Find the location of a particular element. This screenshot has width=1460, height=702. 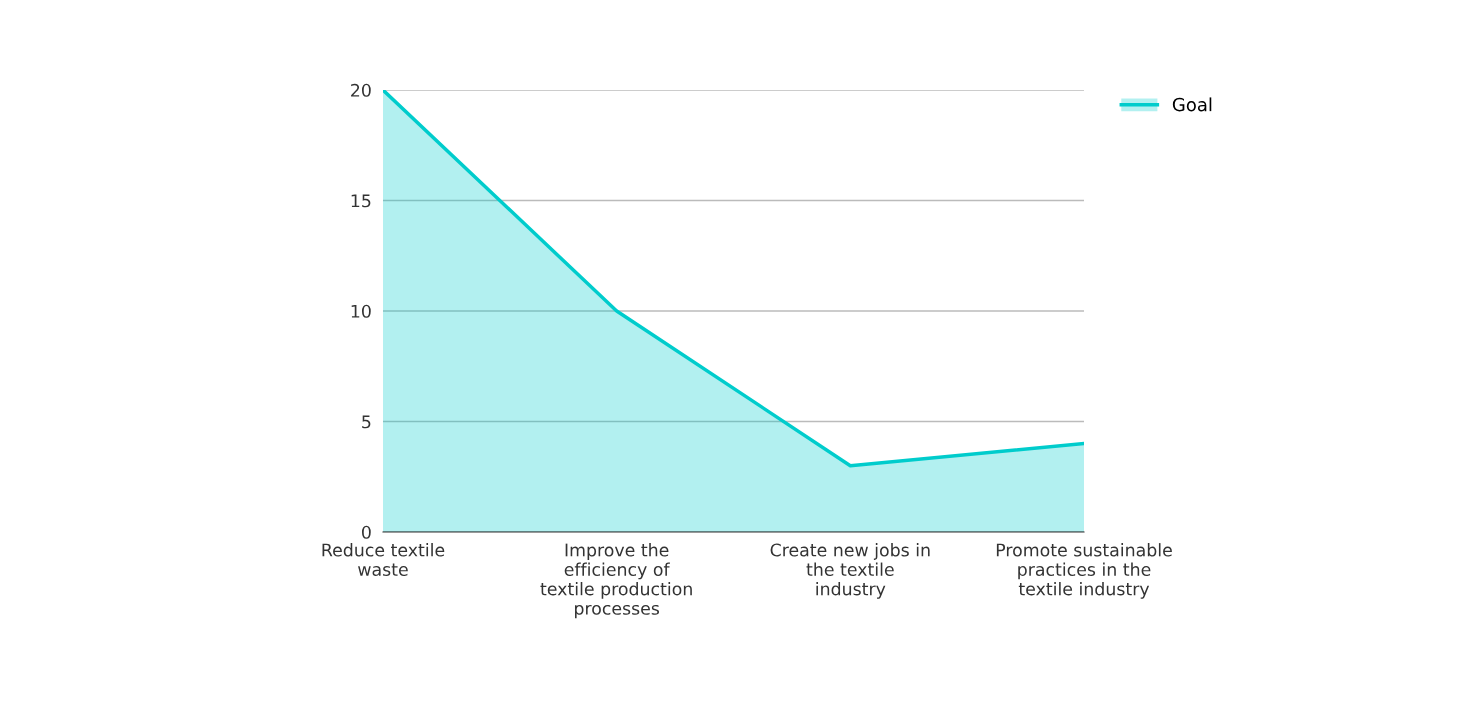

x-tick-label: Reduce textile waste is located at coordinates (383, 559).